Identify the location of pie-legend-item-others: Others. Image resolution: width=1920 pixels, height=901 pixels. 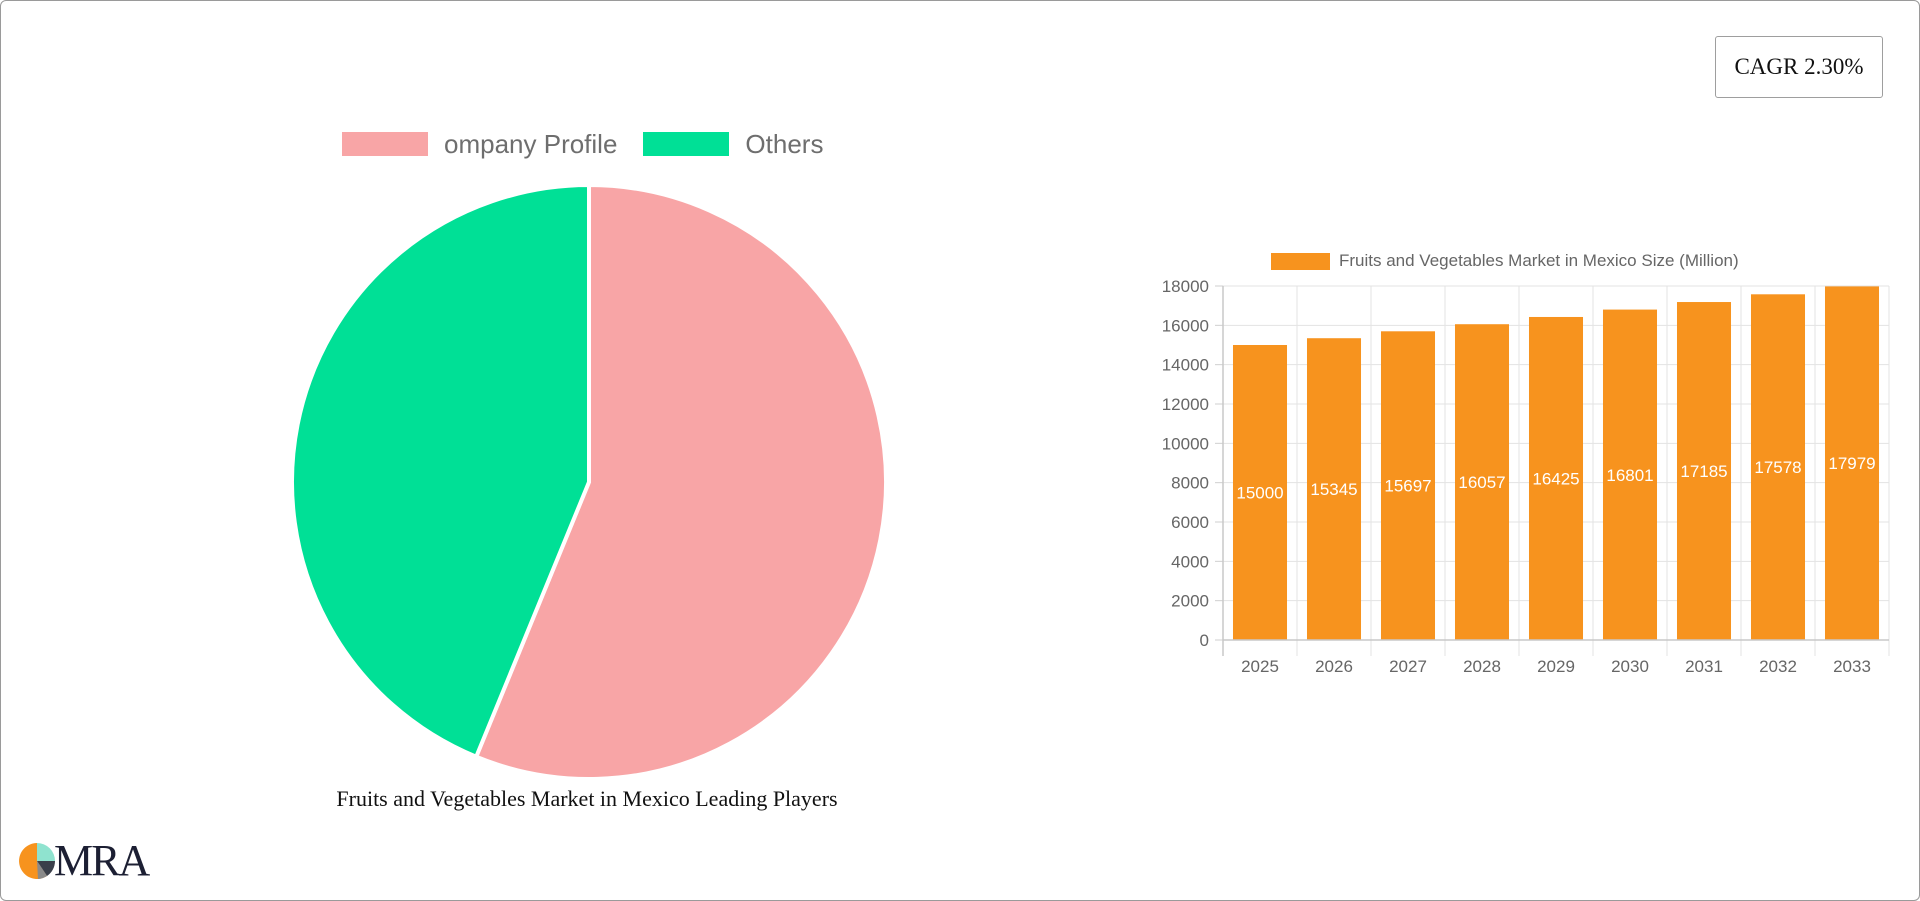
(733, 144).